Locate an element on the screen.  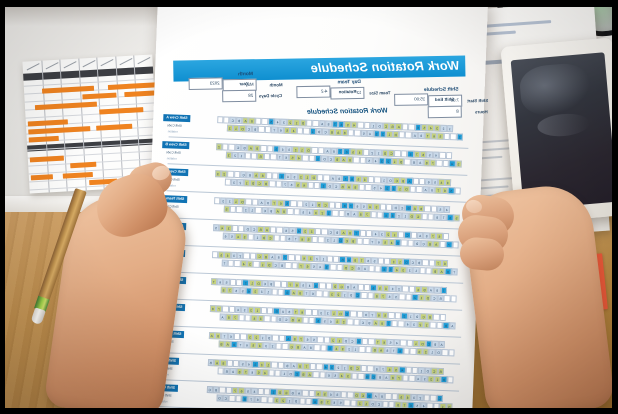
form-input-box: 8 is located at coordinates (444, 112).